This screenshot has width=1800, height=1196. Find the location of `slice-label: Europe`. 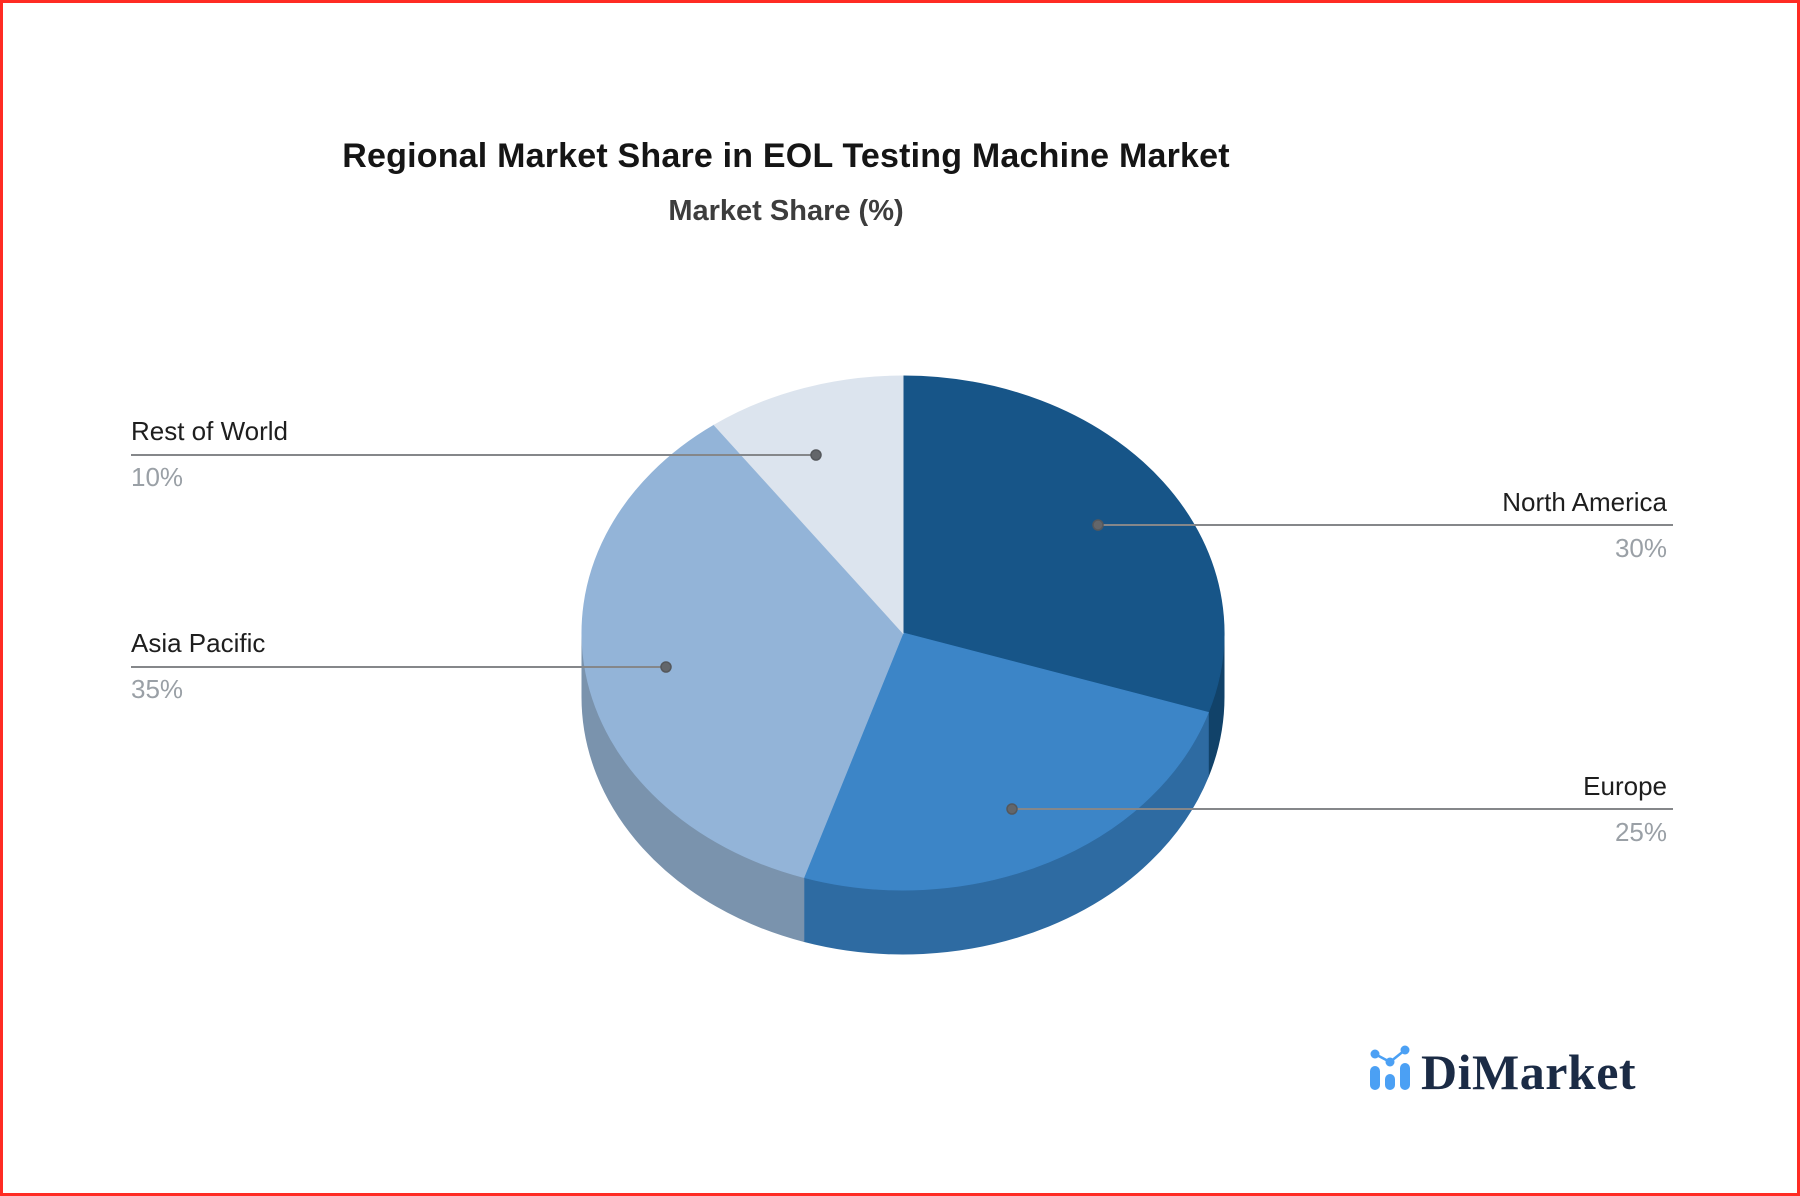

slice-label: Europe is located at coordinates (1625, 786).